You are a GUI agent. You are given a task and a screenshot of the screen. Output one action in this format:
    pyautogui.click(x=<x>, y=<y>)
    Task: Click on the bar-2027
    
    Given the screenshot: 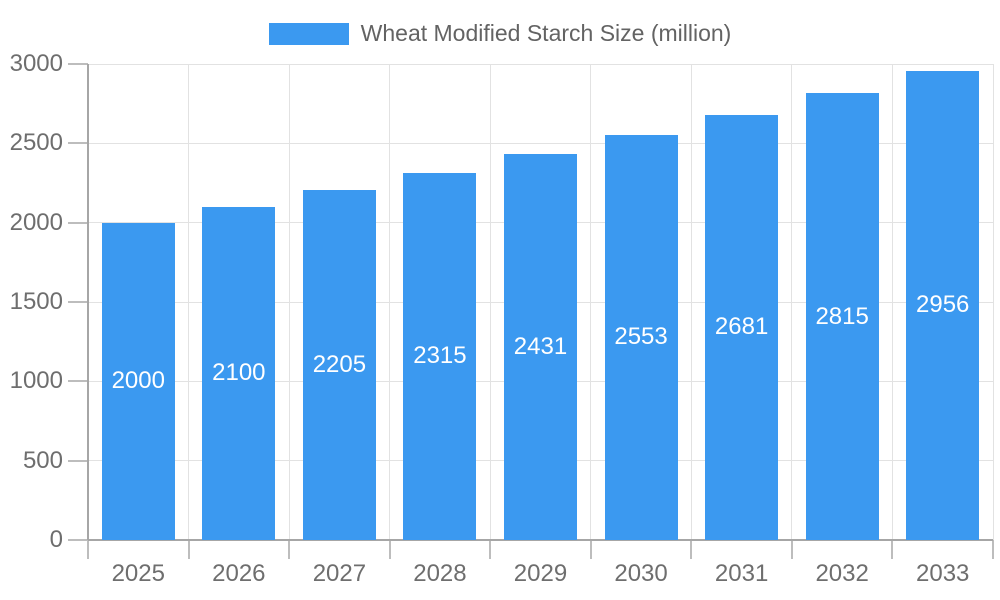 What is the action you would take?
    pyautogui.click(x=339, y=365)
    